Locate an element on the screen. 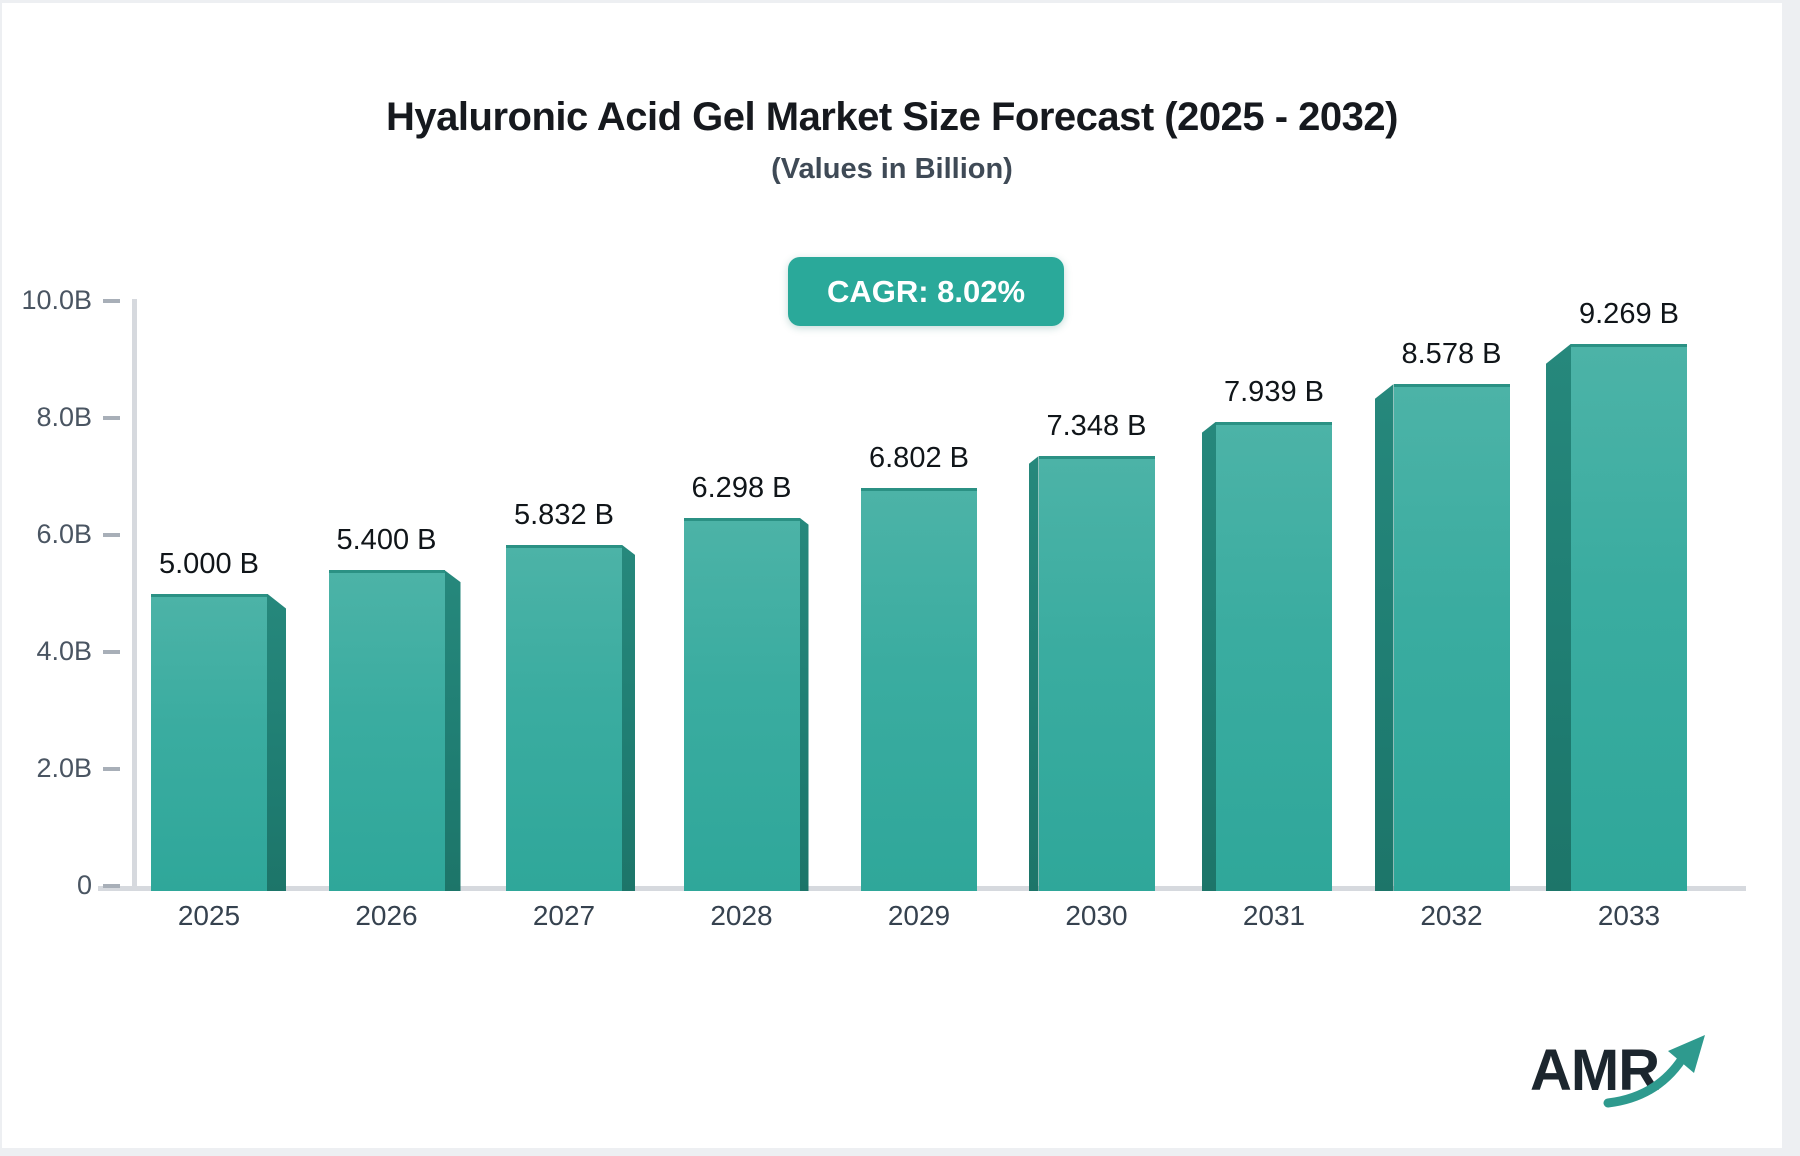 The height and width of the screenshot is (1156, 1800). bar-value-label: 8.578 B is located at coordinates (1451, 354).